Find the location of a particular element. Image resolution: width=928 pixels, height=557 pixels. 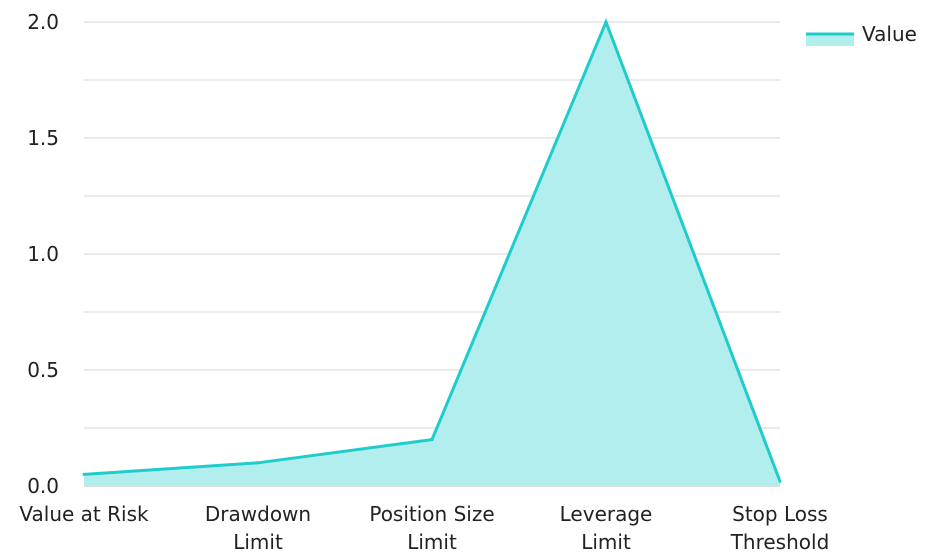

y-axis-ticks: 0.0 0.5 1.0 1.5 2.0 is located at coordinates (43, 254).